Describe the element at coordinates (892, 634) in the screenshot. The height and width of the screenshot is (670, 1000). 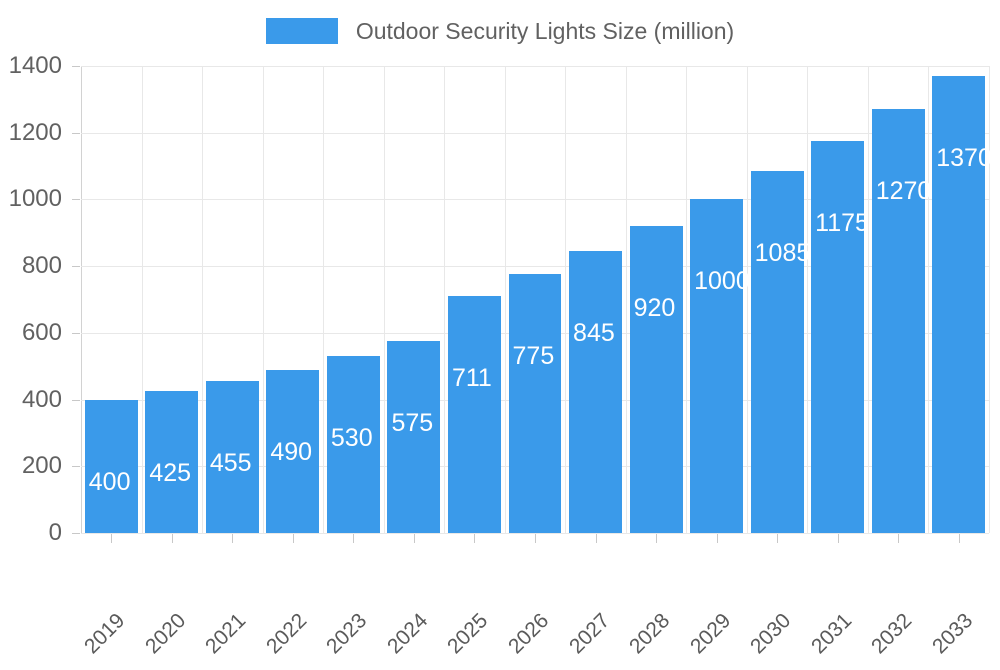
I see `x-axis-tick-label: 2032` at that location.